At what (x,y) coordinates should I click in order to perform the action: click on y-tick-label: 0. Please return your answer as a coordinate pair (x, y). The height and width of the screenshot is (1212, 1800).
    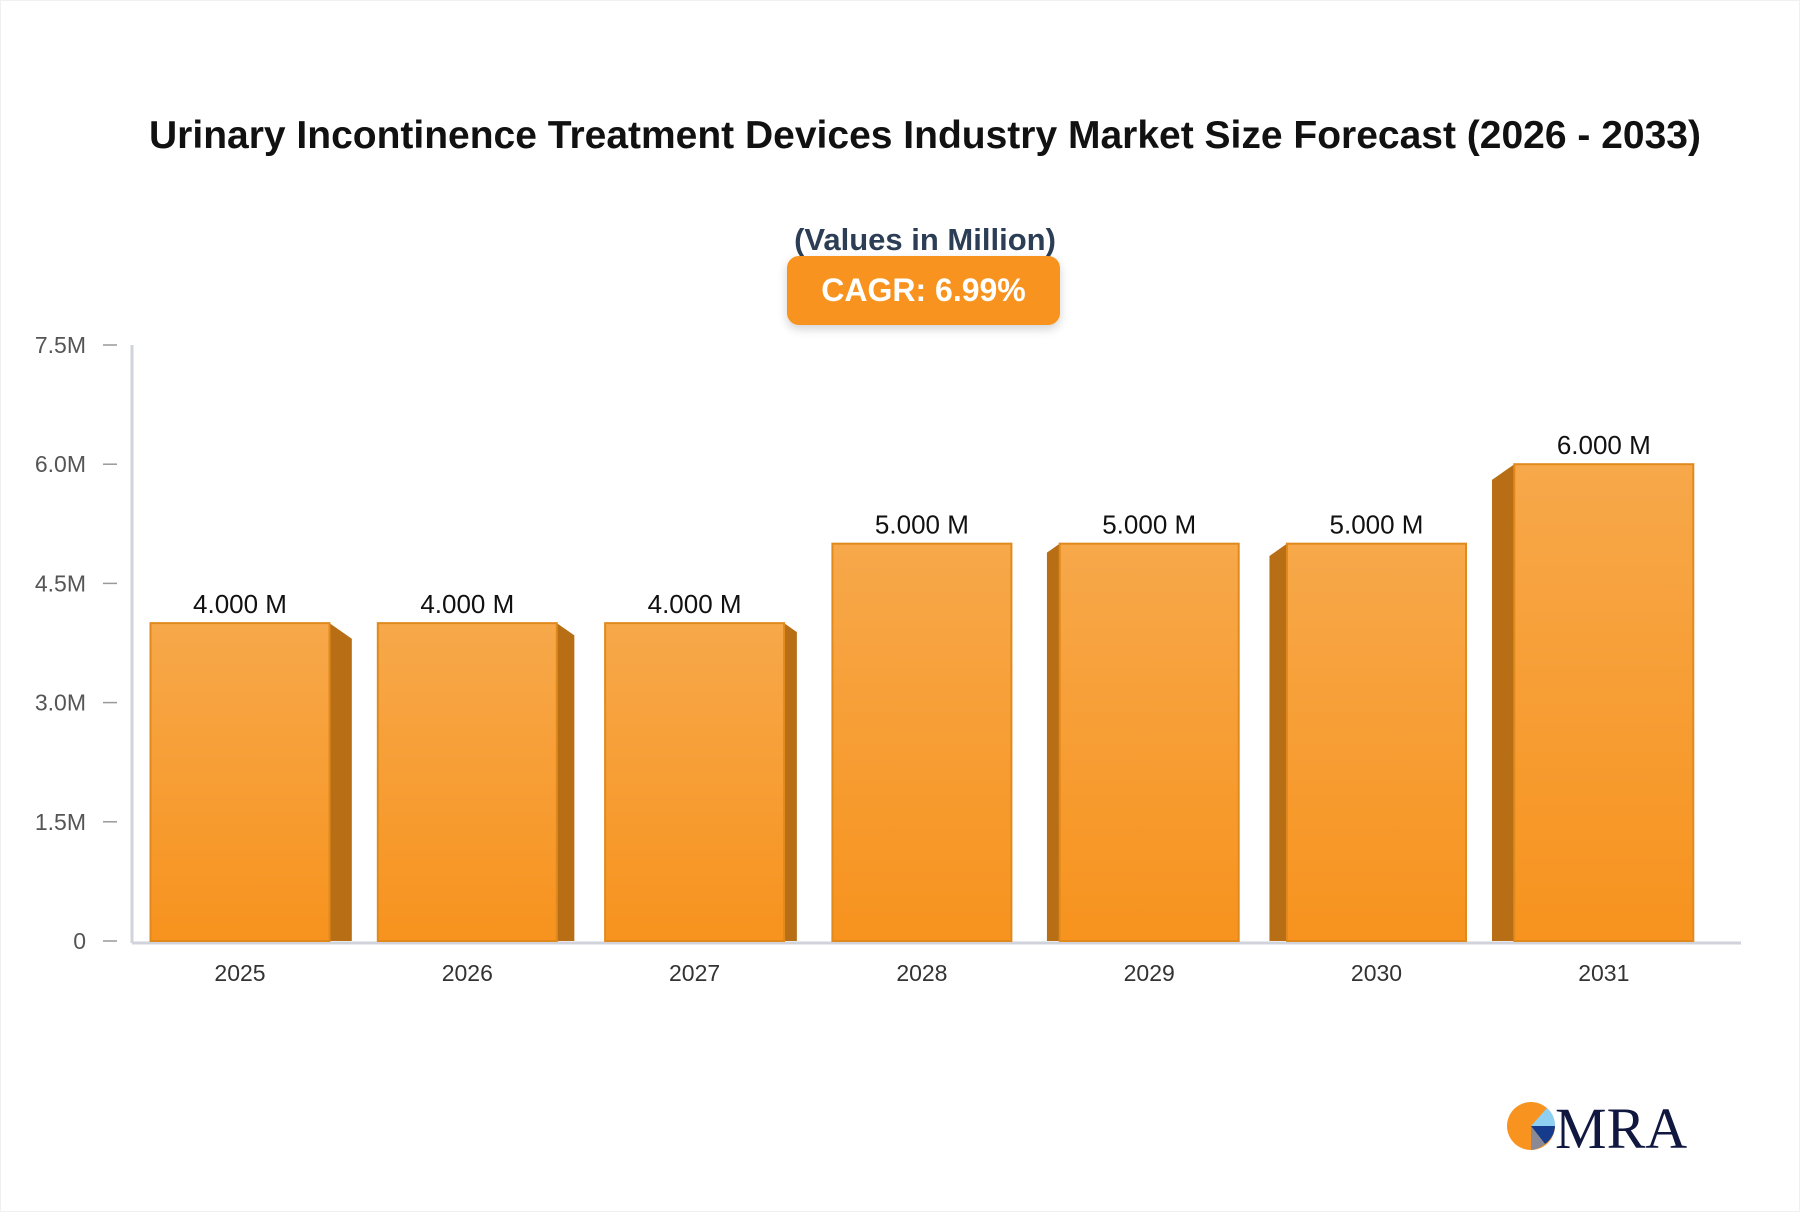
    Looking at the image, I should click on (79, 941).